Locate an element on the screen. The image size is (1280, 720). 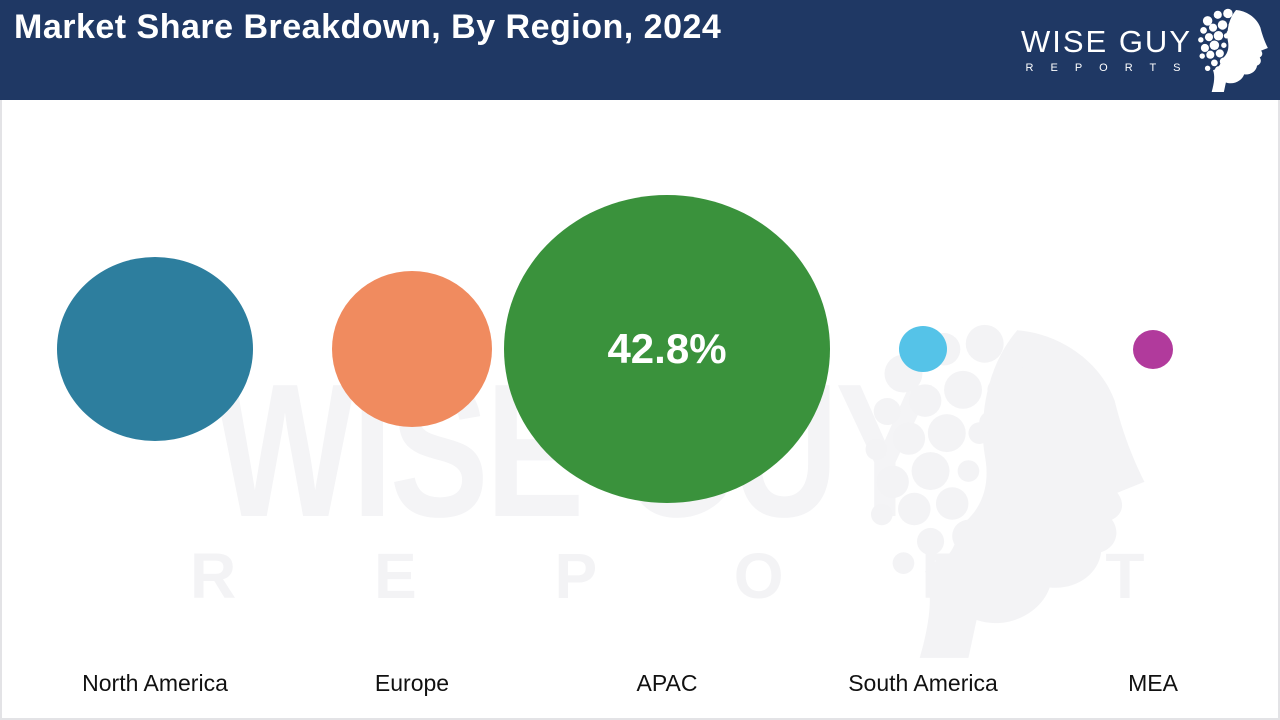
bubble-value-label: 42.8% is located at coordinates (667, 348).